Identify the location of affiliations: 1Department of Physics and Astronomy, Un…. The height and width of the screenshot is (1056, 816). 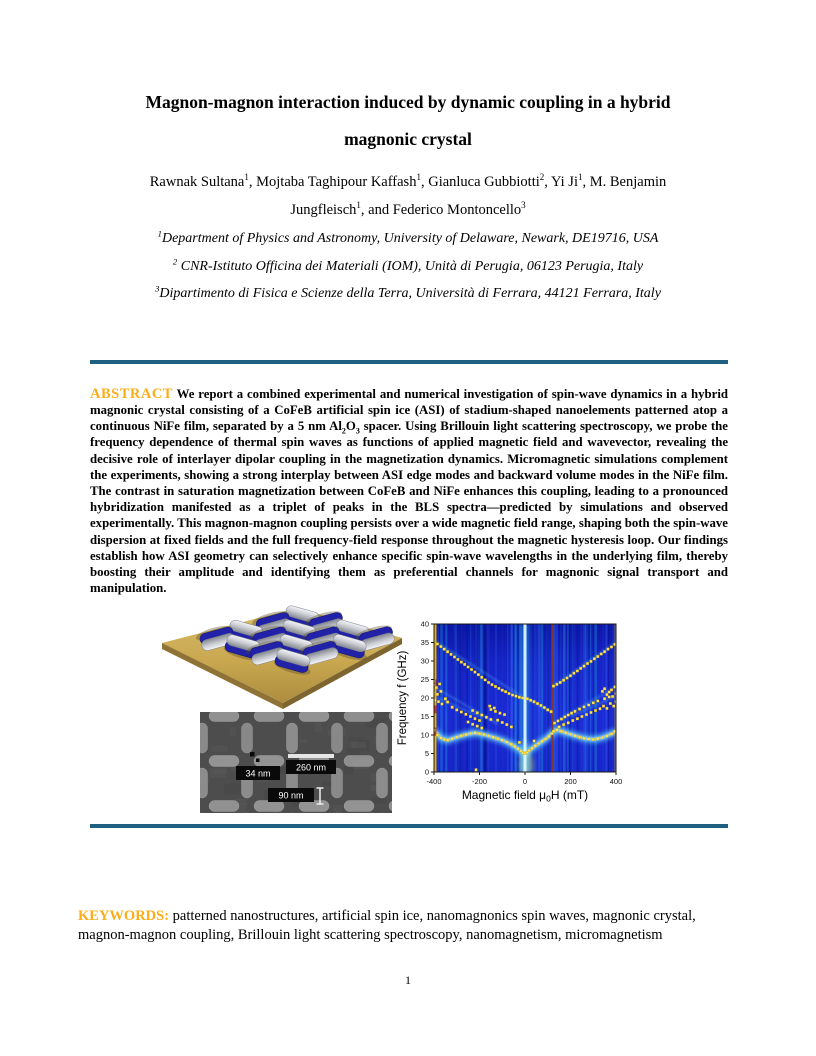
(408, 266).